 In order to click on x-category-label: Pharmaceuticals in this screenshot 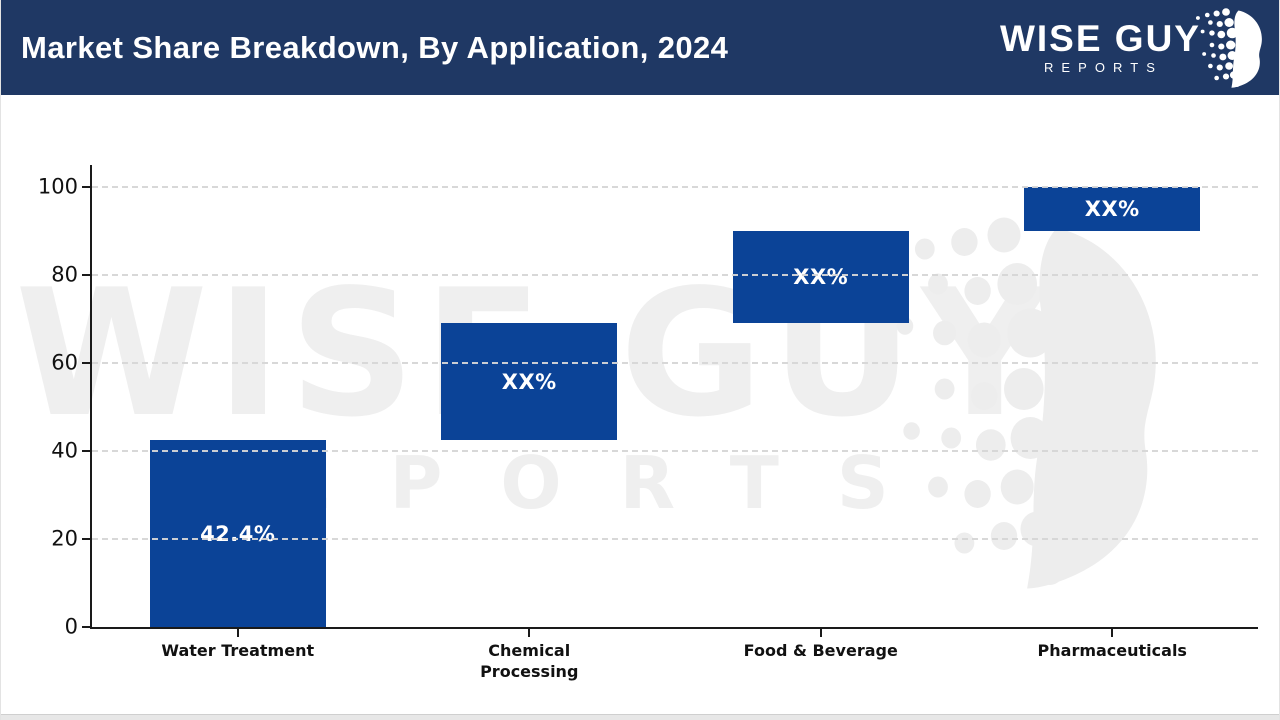, I will do `click(1112, 650)`.